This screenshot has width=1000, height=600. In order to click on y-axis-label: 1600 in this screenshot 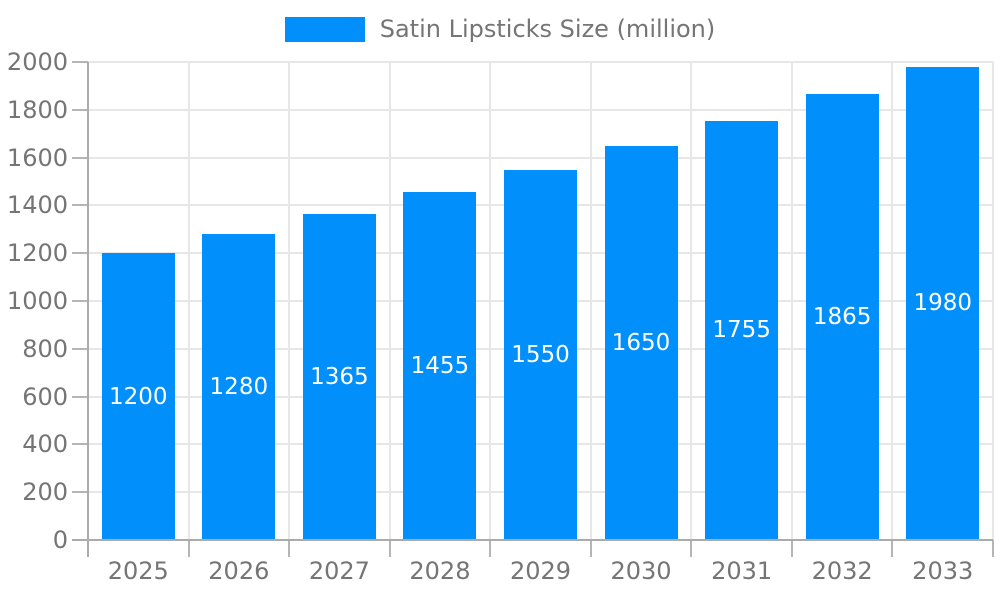, I will do `click(37, 157)`.